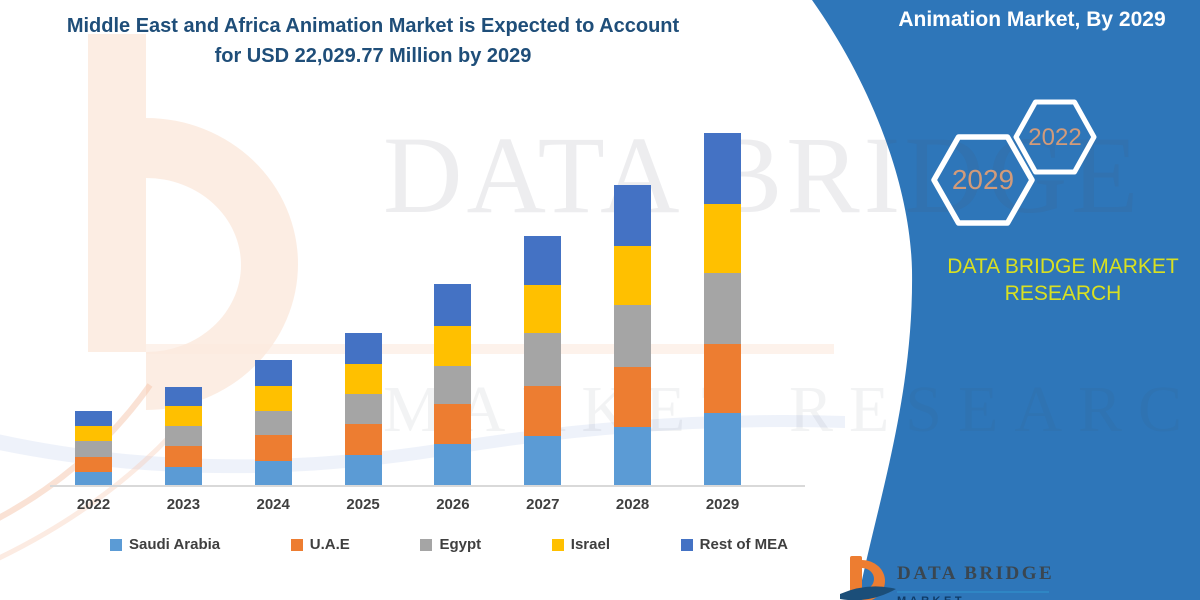 This screenshot has height=600, width=1200. Describe the element at coordinates (453, 464) in the screenshot. I see `bar-segment-saudi-arabia-2026` at that location.